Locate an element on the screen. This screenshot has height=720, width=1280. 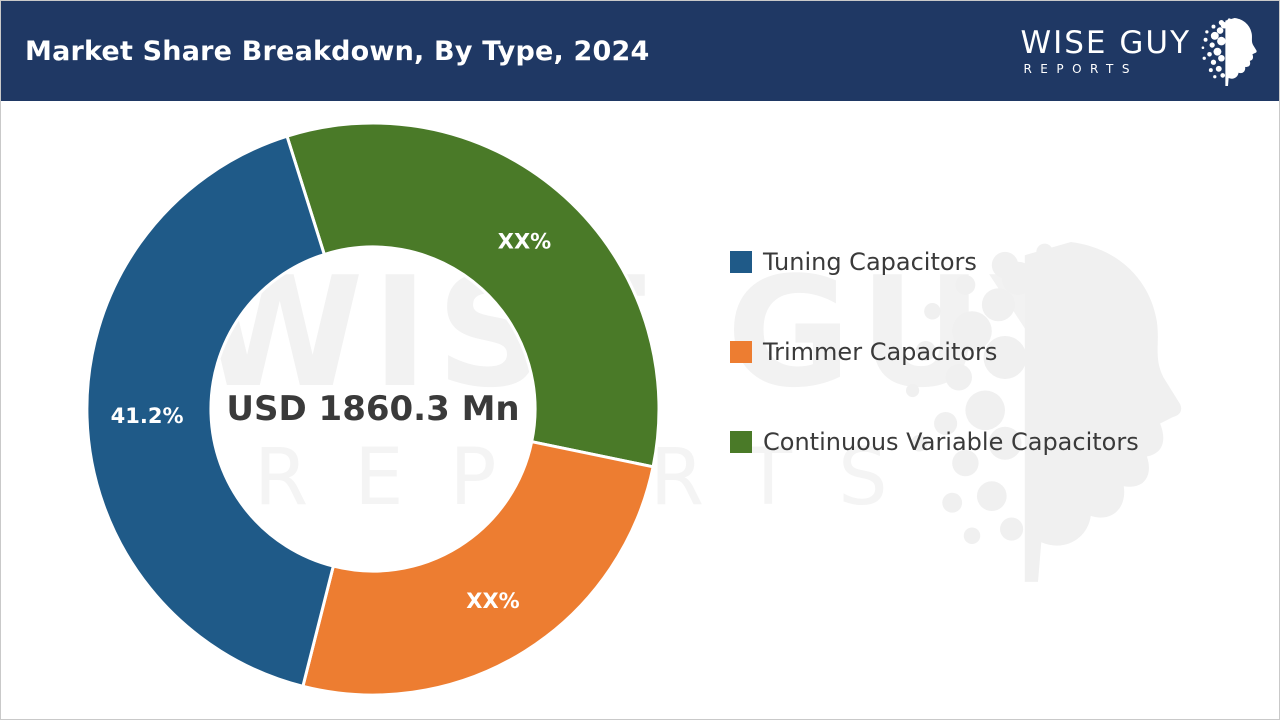
wiseguy-face-icon is located at coordinates (1229, 52).